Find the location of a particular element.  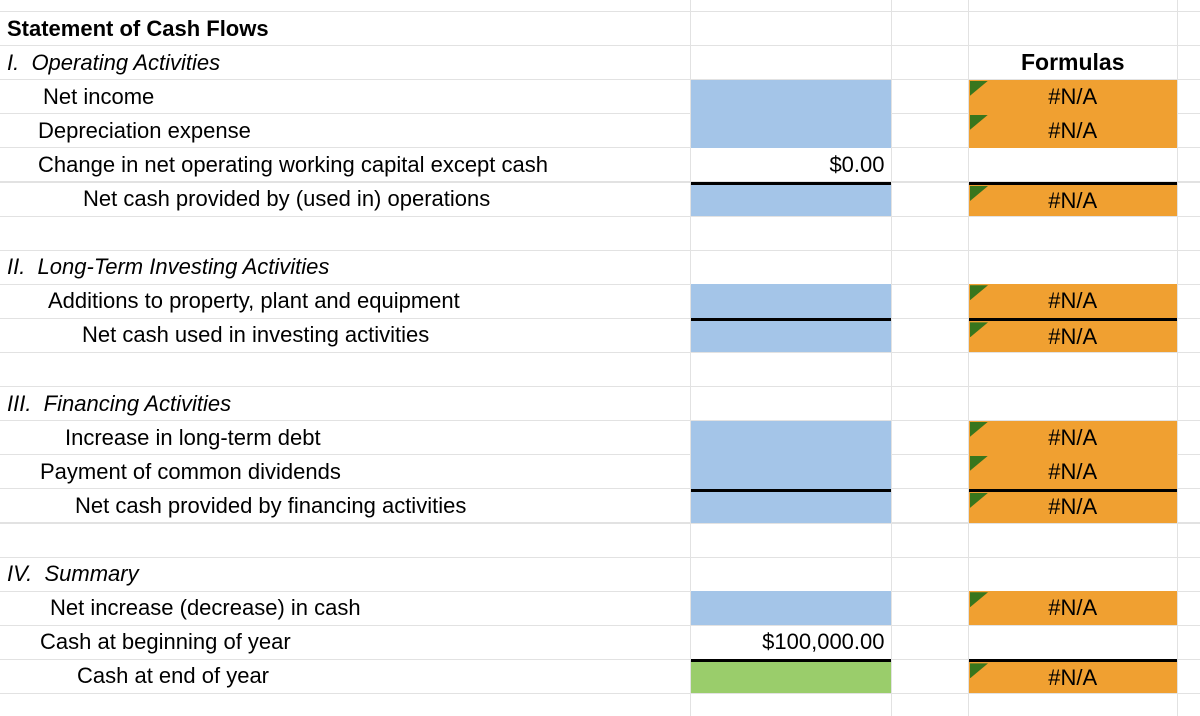

row-label: Statement of Cash Flows is located at coordinates (138, 28).